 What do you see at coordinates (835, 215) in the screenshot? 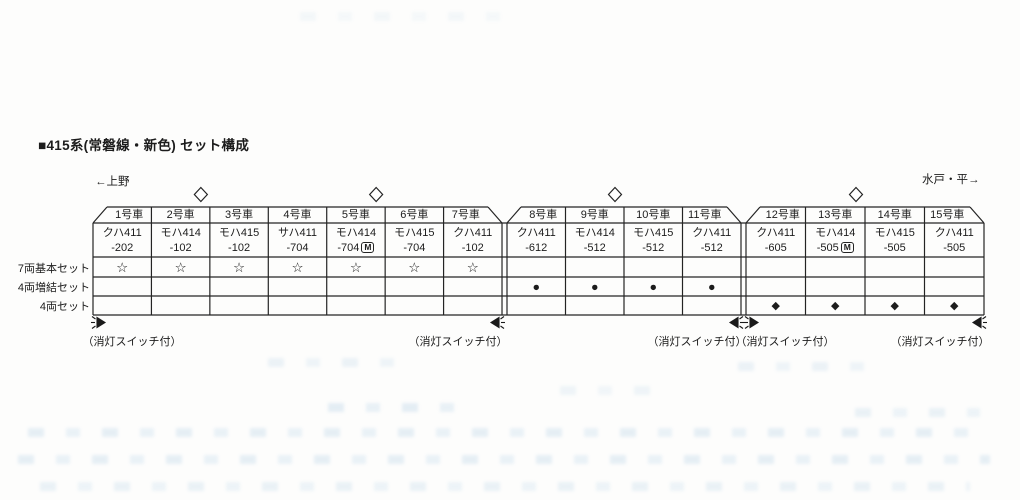
I see `car-number-cell: 13号車` at bounding box center [835, 215].